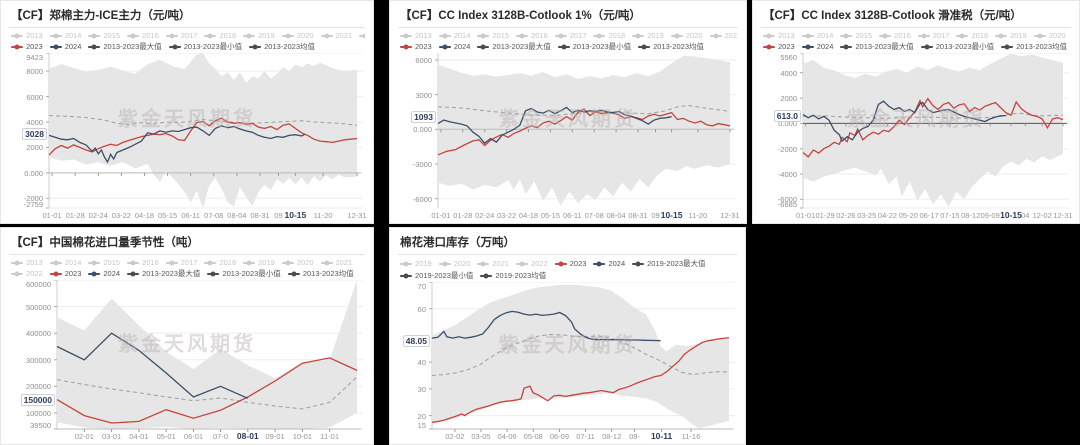 This screenshot has height=445, width=1080. I want to click on chart-canvas, so click(934, 131).